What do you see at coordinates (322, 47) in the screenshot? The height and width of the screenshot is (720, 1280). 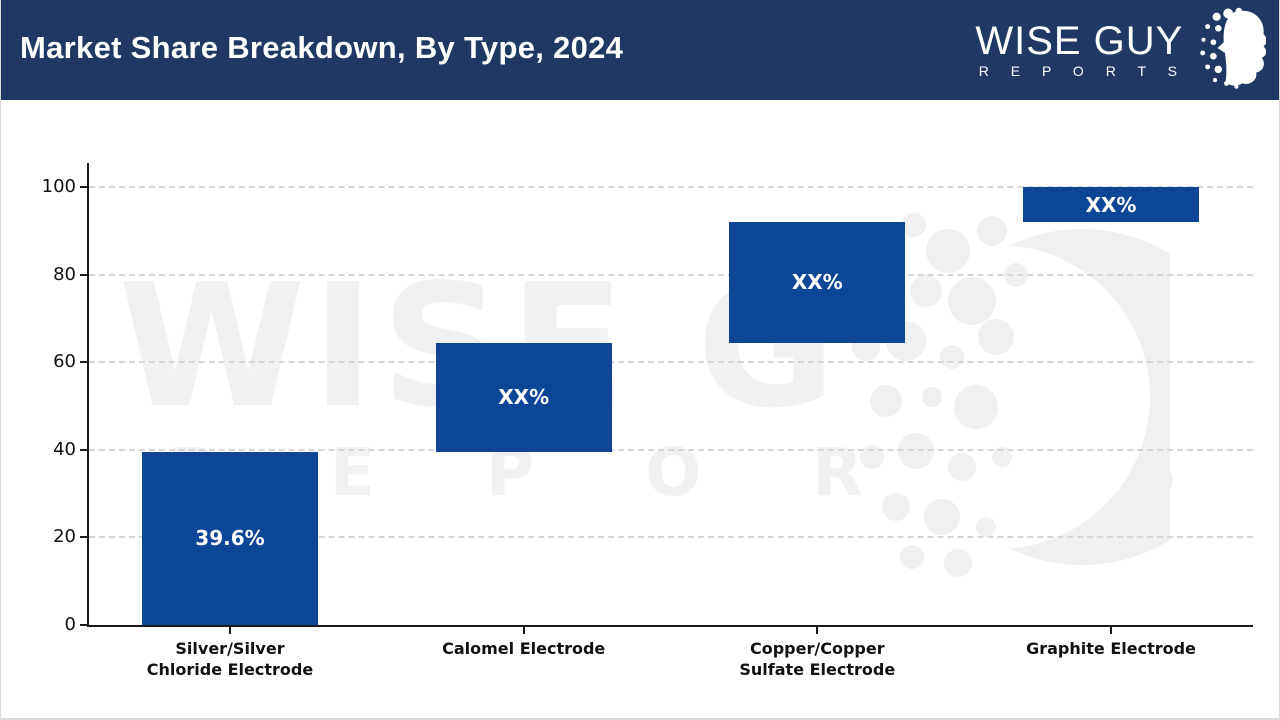 I see `page-title: Market Share Breakdown, By Type, 2024` at bounding box center [322, 47].